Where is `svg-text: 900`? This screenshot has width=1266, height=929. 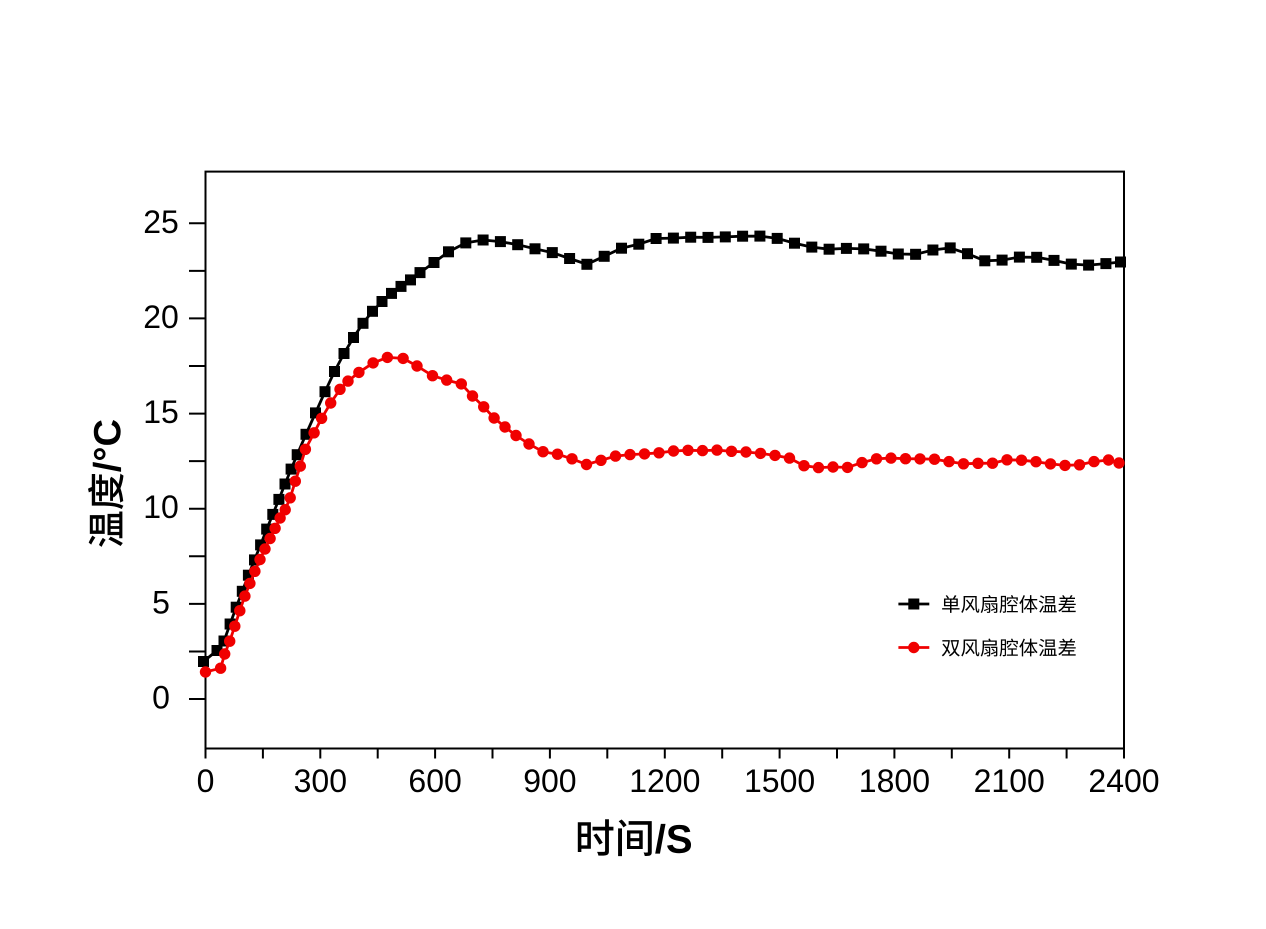
svg-text: 900 is located at coordinates (549, 781).